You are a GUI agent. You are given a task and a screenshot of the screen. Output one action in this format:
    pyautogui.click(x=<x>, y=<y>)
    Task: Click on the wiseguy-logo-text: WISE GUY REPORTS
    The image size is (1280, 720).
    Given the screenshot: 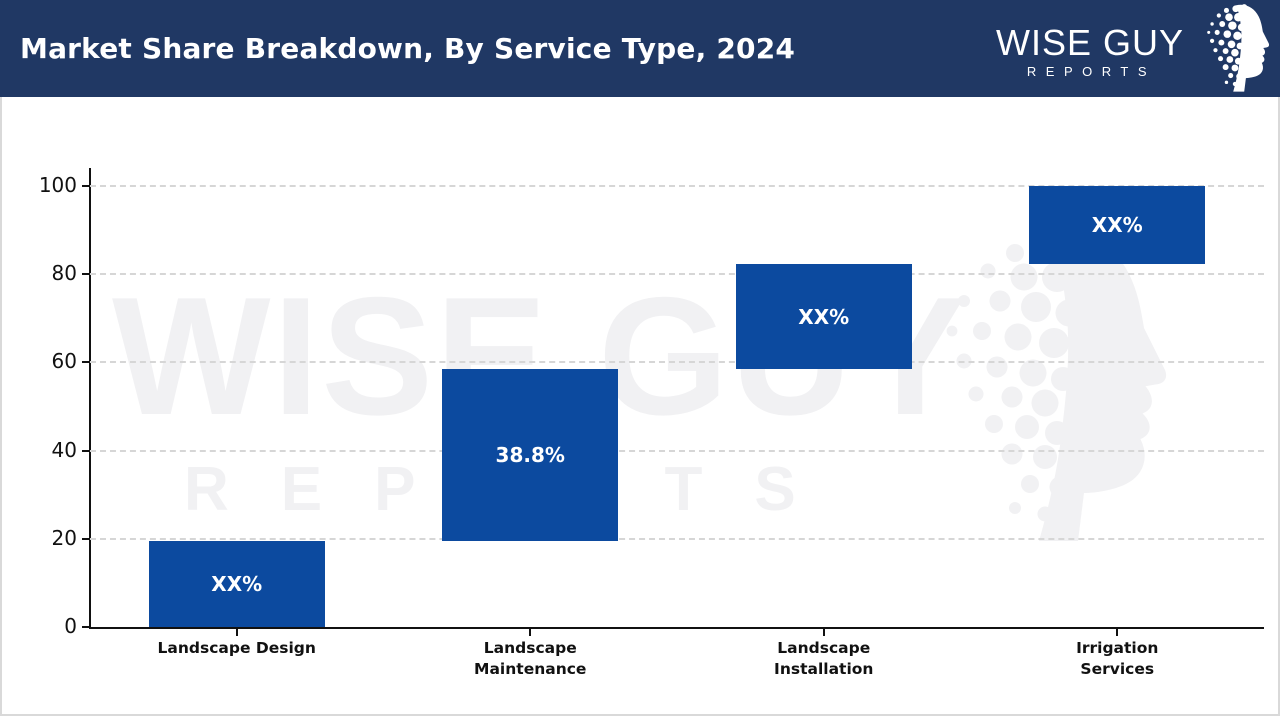 What is the action you would take?
    pyautogui.click(x=1089, y=50)
    